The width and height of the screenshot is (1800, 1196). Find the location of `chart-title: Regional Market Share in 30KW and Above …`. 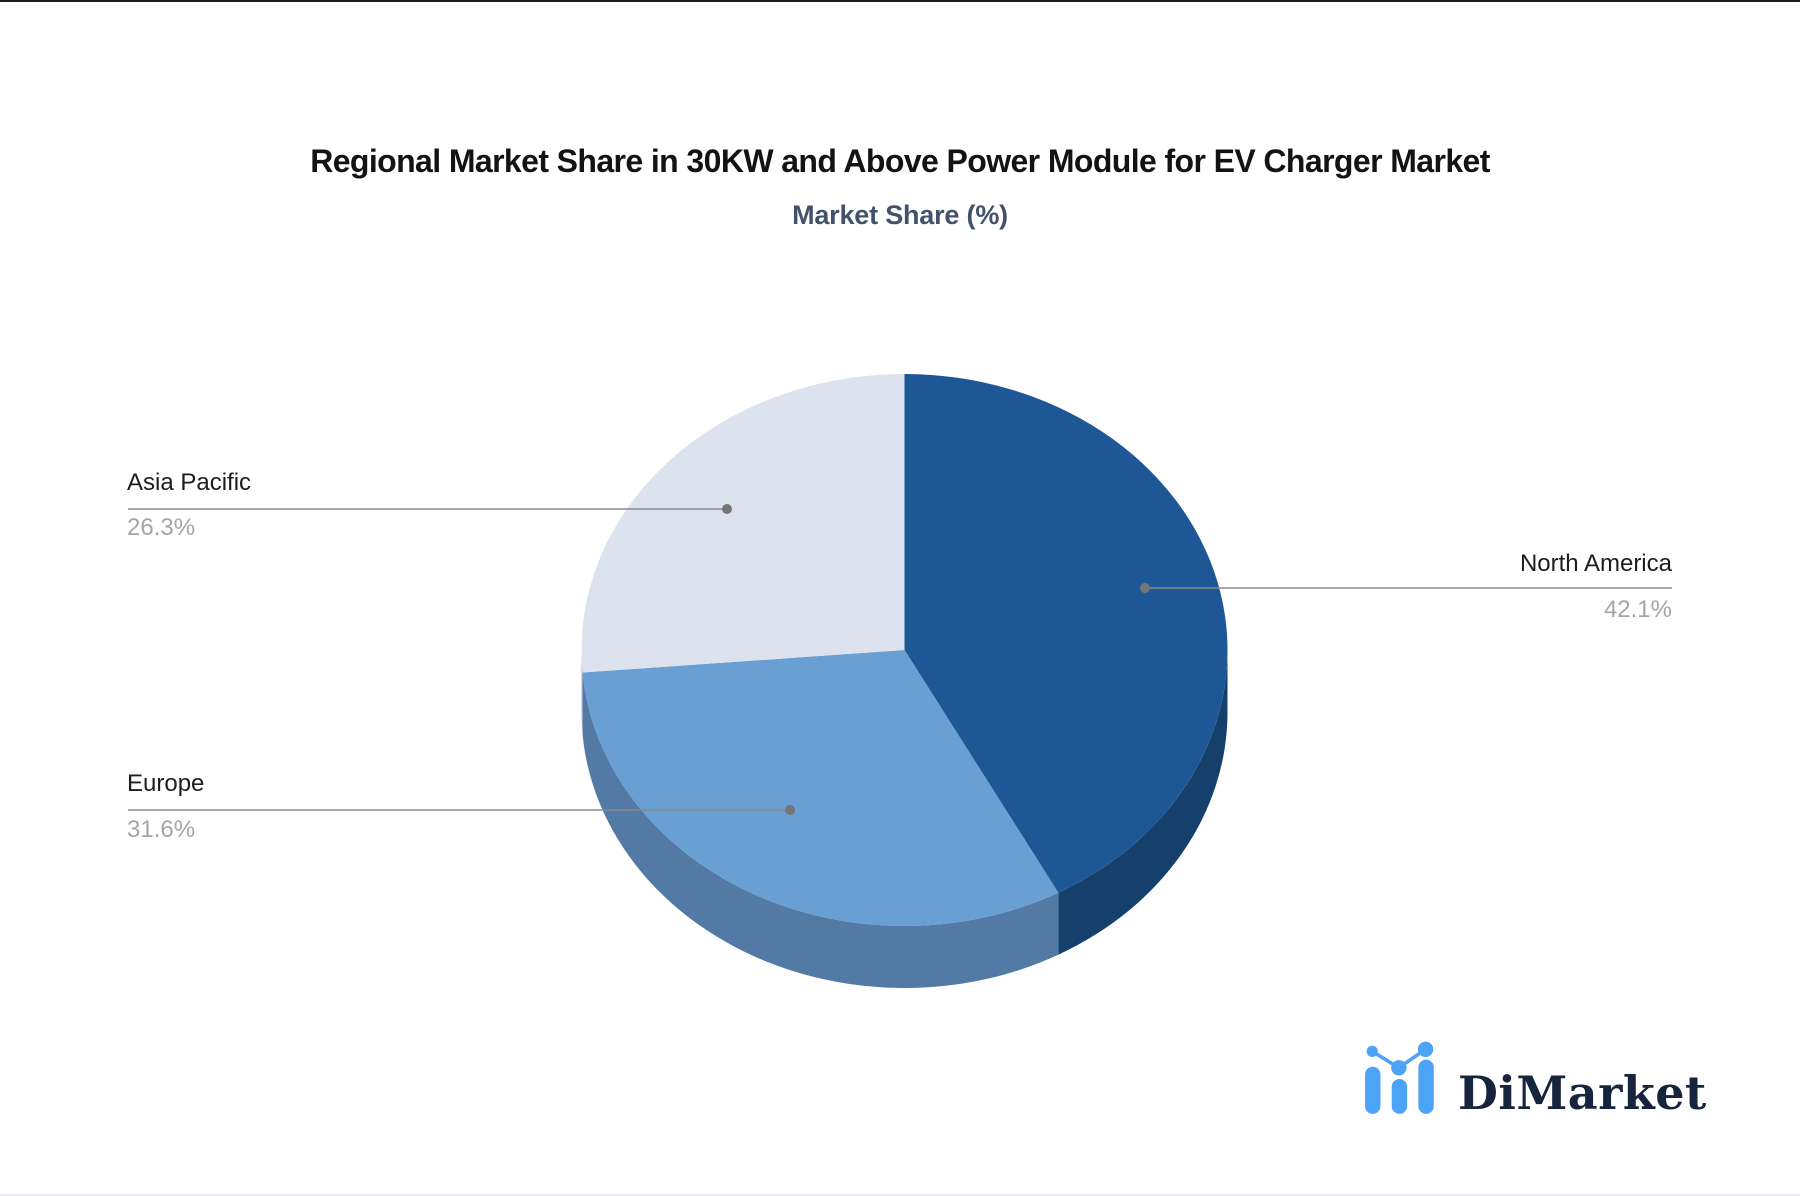

chart-title: Regional Market Share in 30KW and Above … is located at coordinates (900, 161).